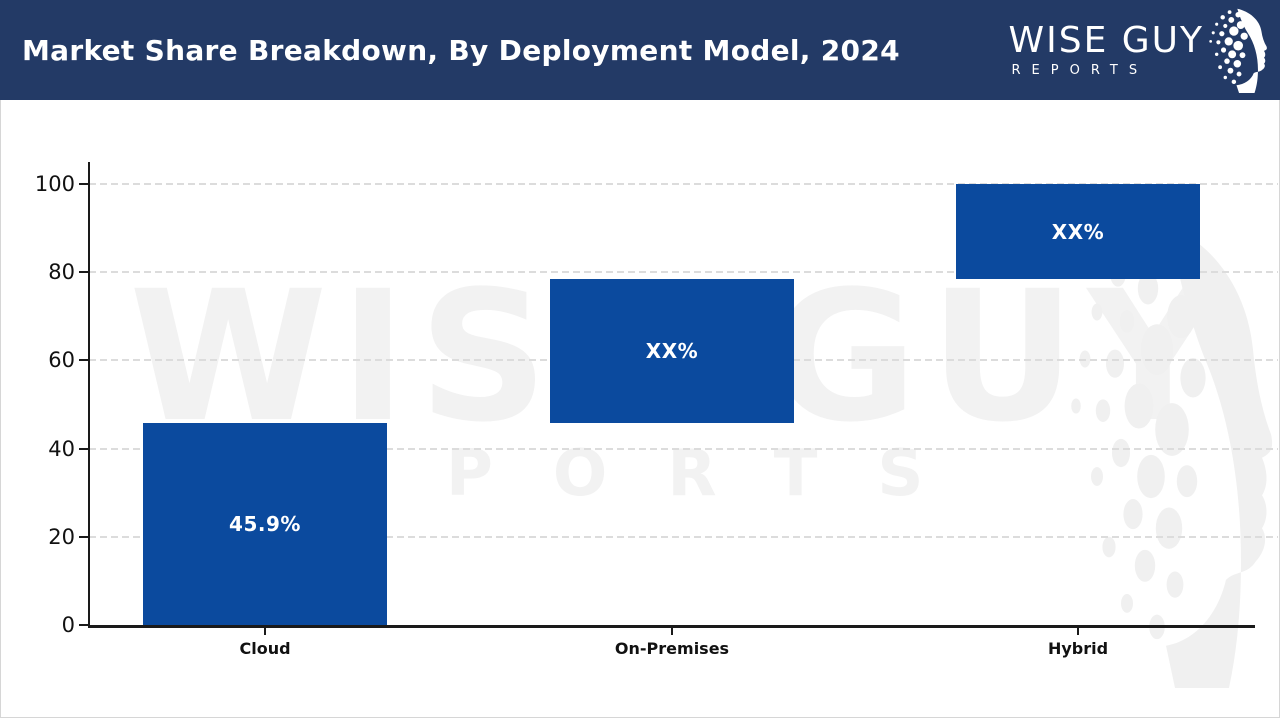  Describe the element at coordinates (61, 272) in the screenshot. I see `y-tick-label-80: 80` at that location.